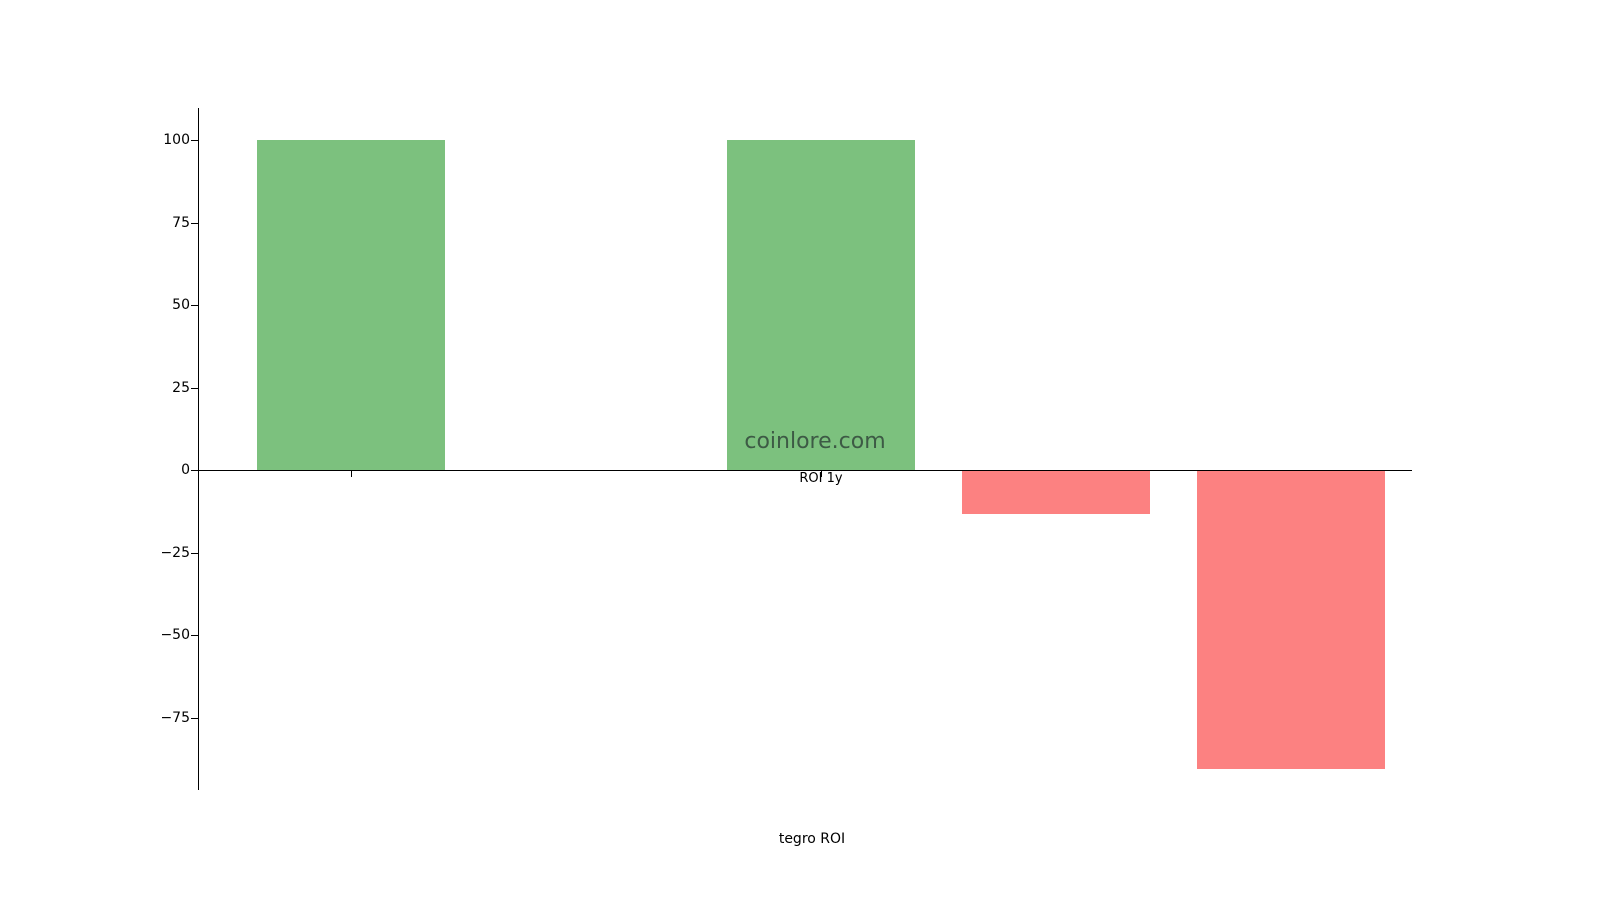 This screenshot has width=1600, height=900. What do you see at coordinates (176, 140) in the screenshot?
I see `y-axis-tick-label: 100` at bounding box center [176, 140].